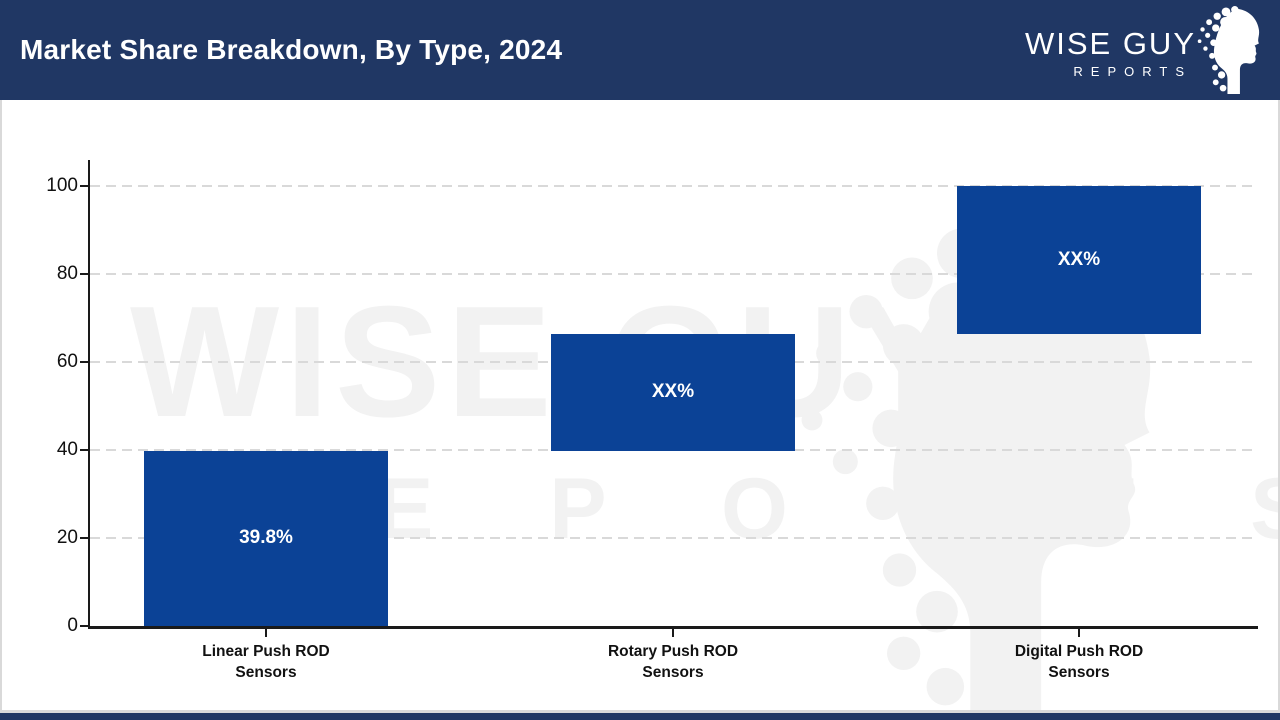 The height and width of the screenshot is (720, 1280). I want to click on logo-subtext: REPORTS, so click(1132, 71).